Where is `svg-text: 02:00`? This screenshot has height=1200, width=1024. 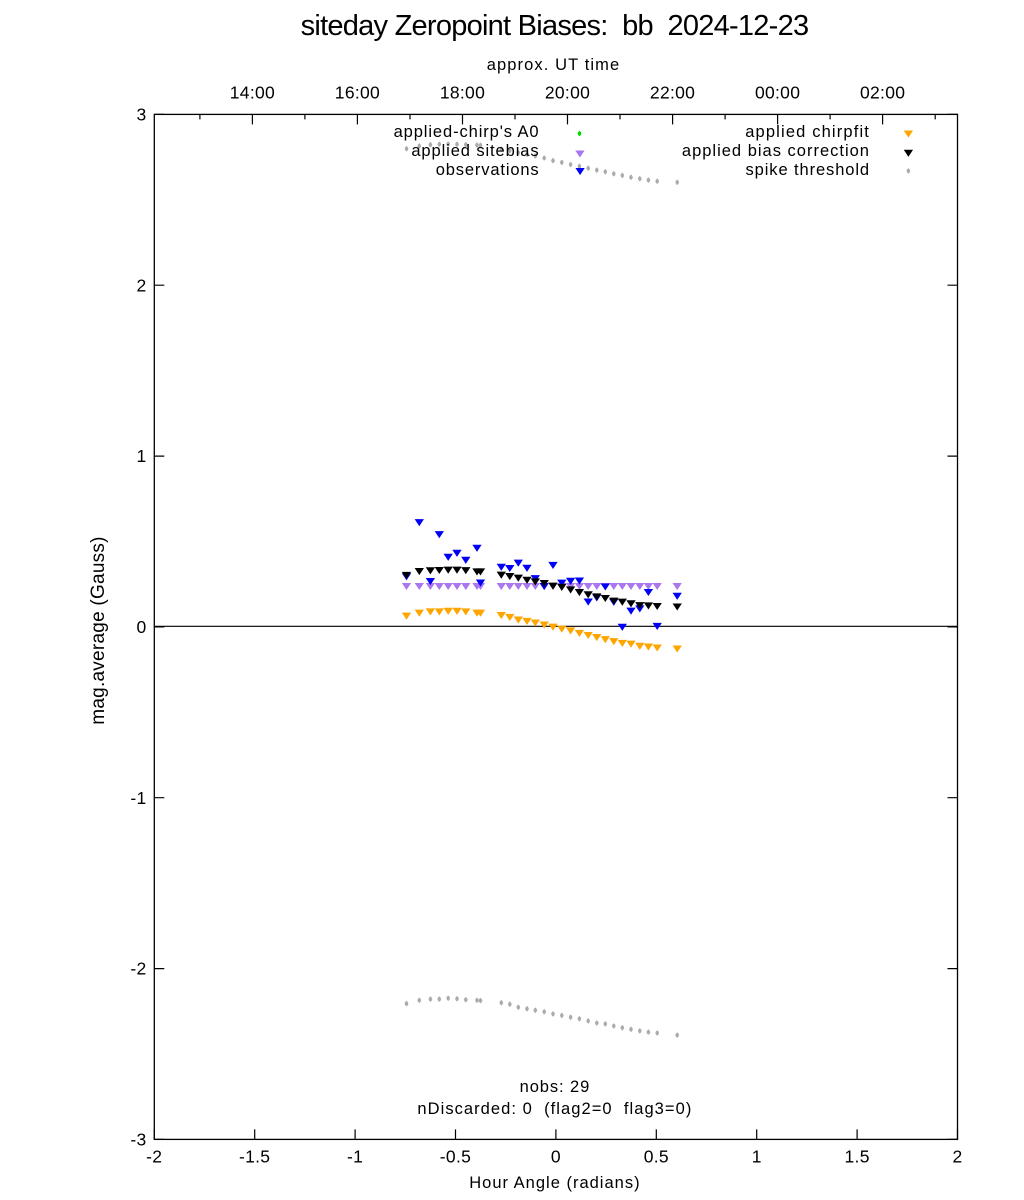
svg-text: 02:00 is located at coordinates (882, 93).